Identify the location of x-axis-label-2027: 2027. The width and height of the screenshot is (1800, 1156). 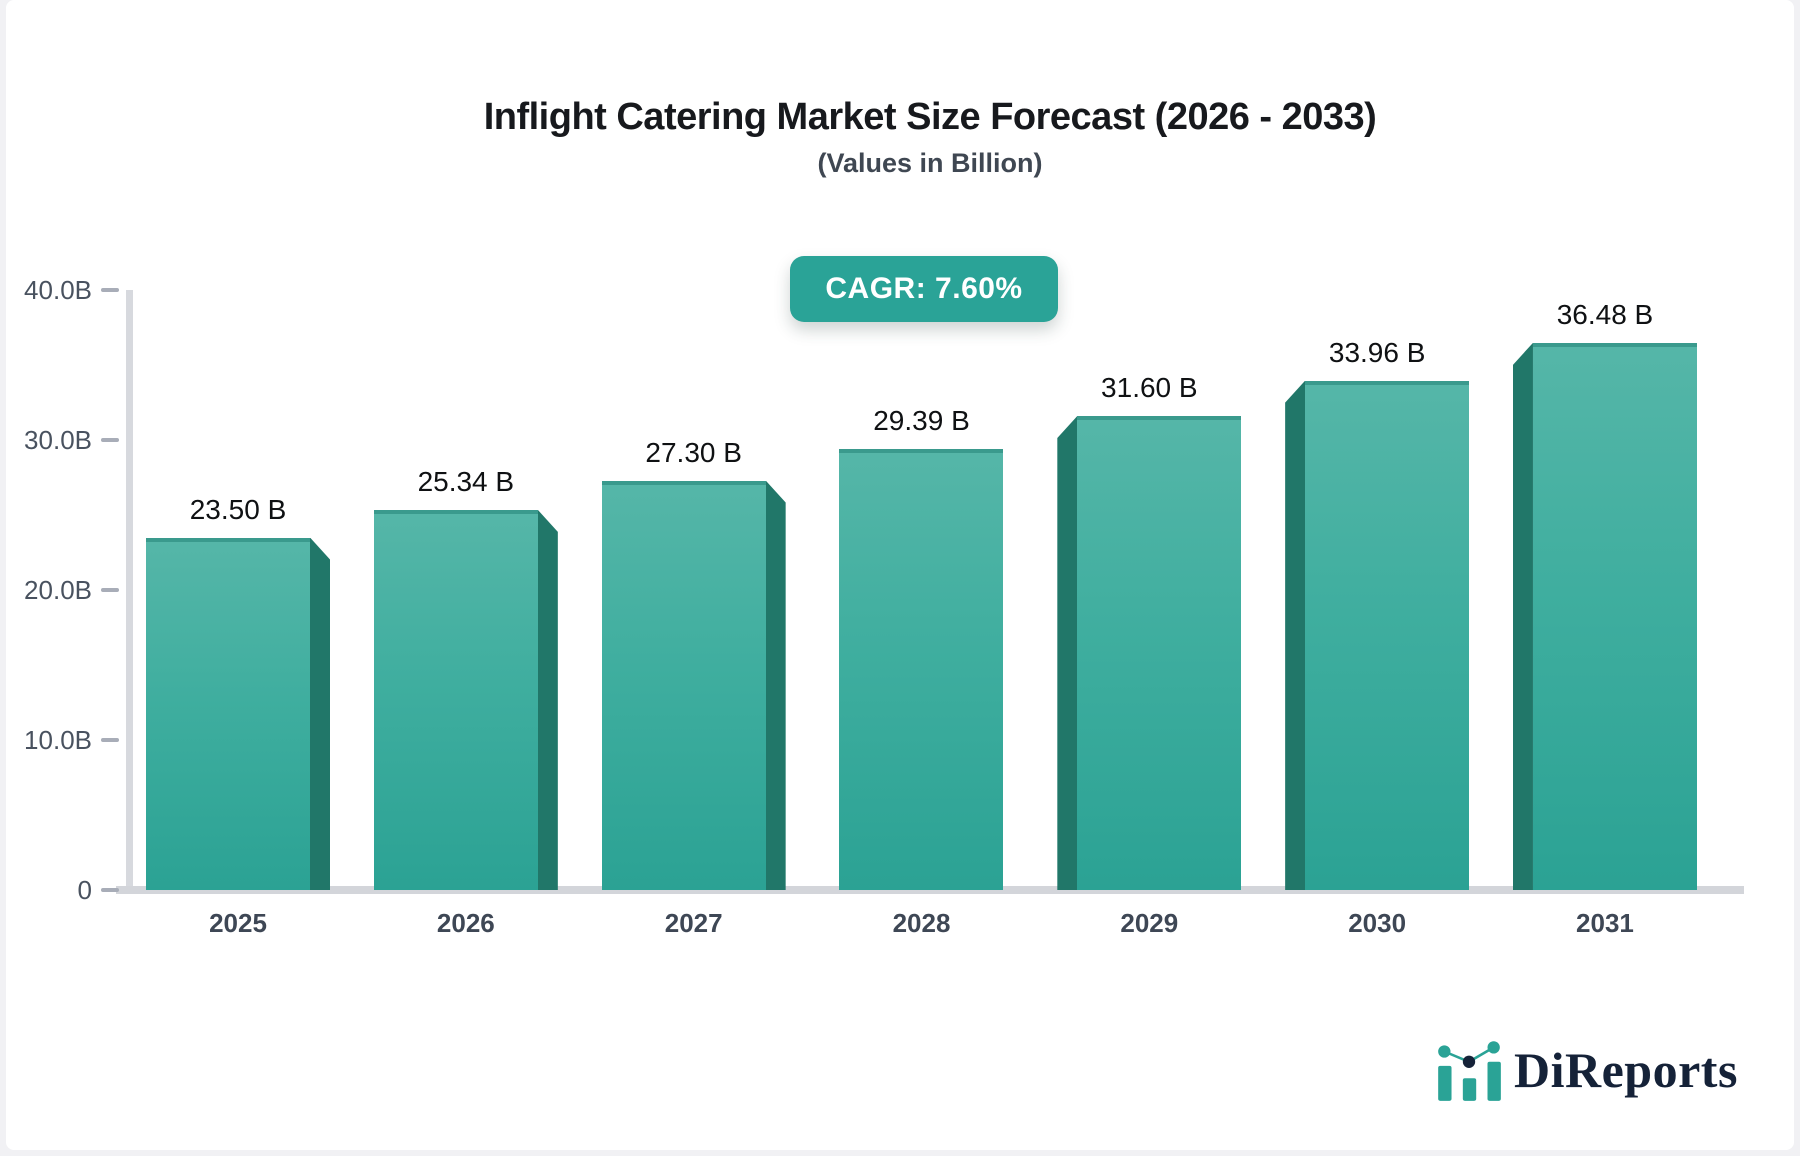
(693, 923).